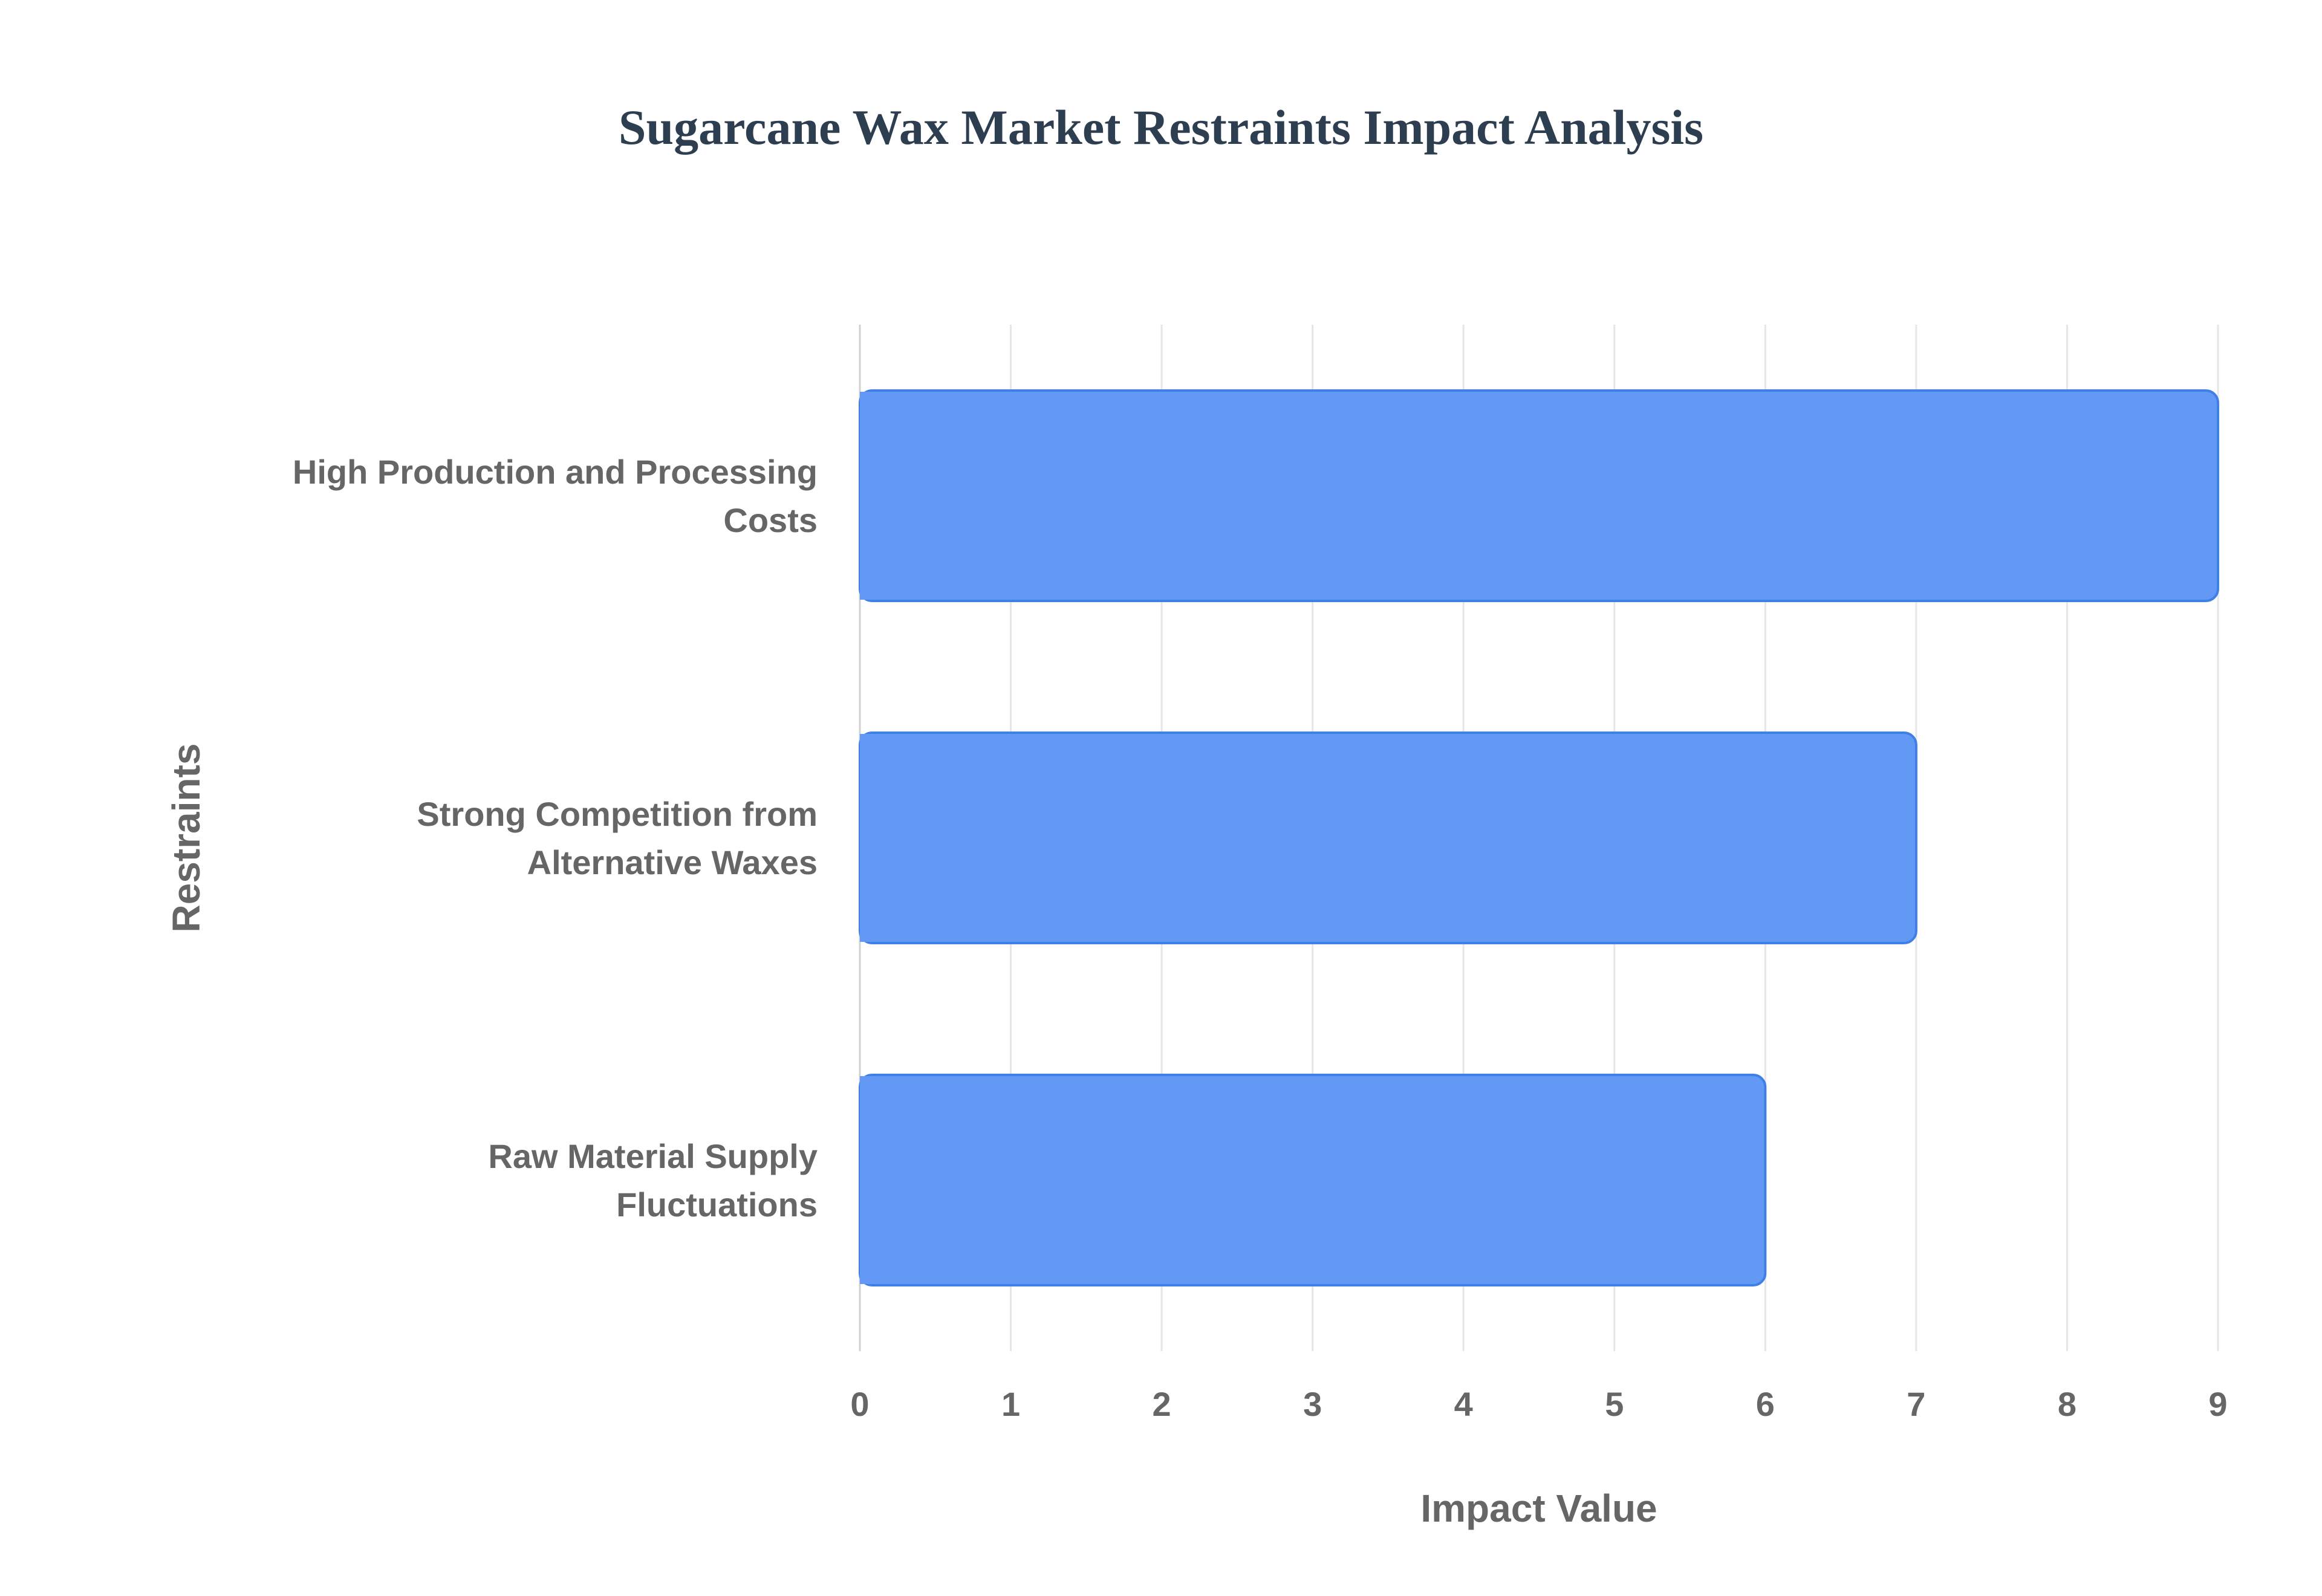 This screenshot has width=2322, height=1596. Describe the element at coordinates (555, 496) in the screenshot. I see `y-tick-label: High Production and Processing Costs` at that location.